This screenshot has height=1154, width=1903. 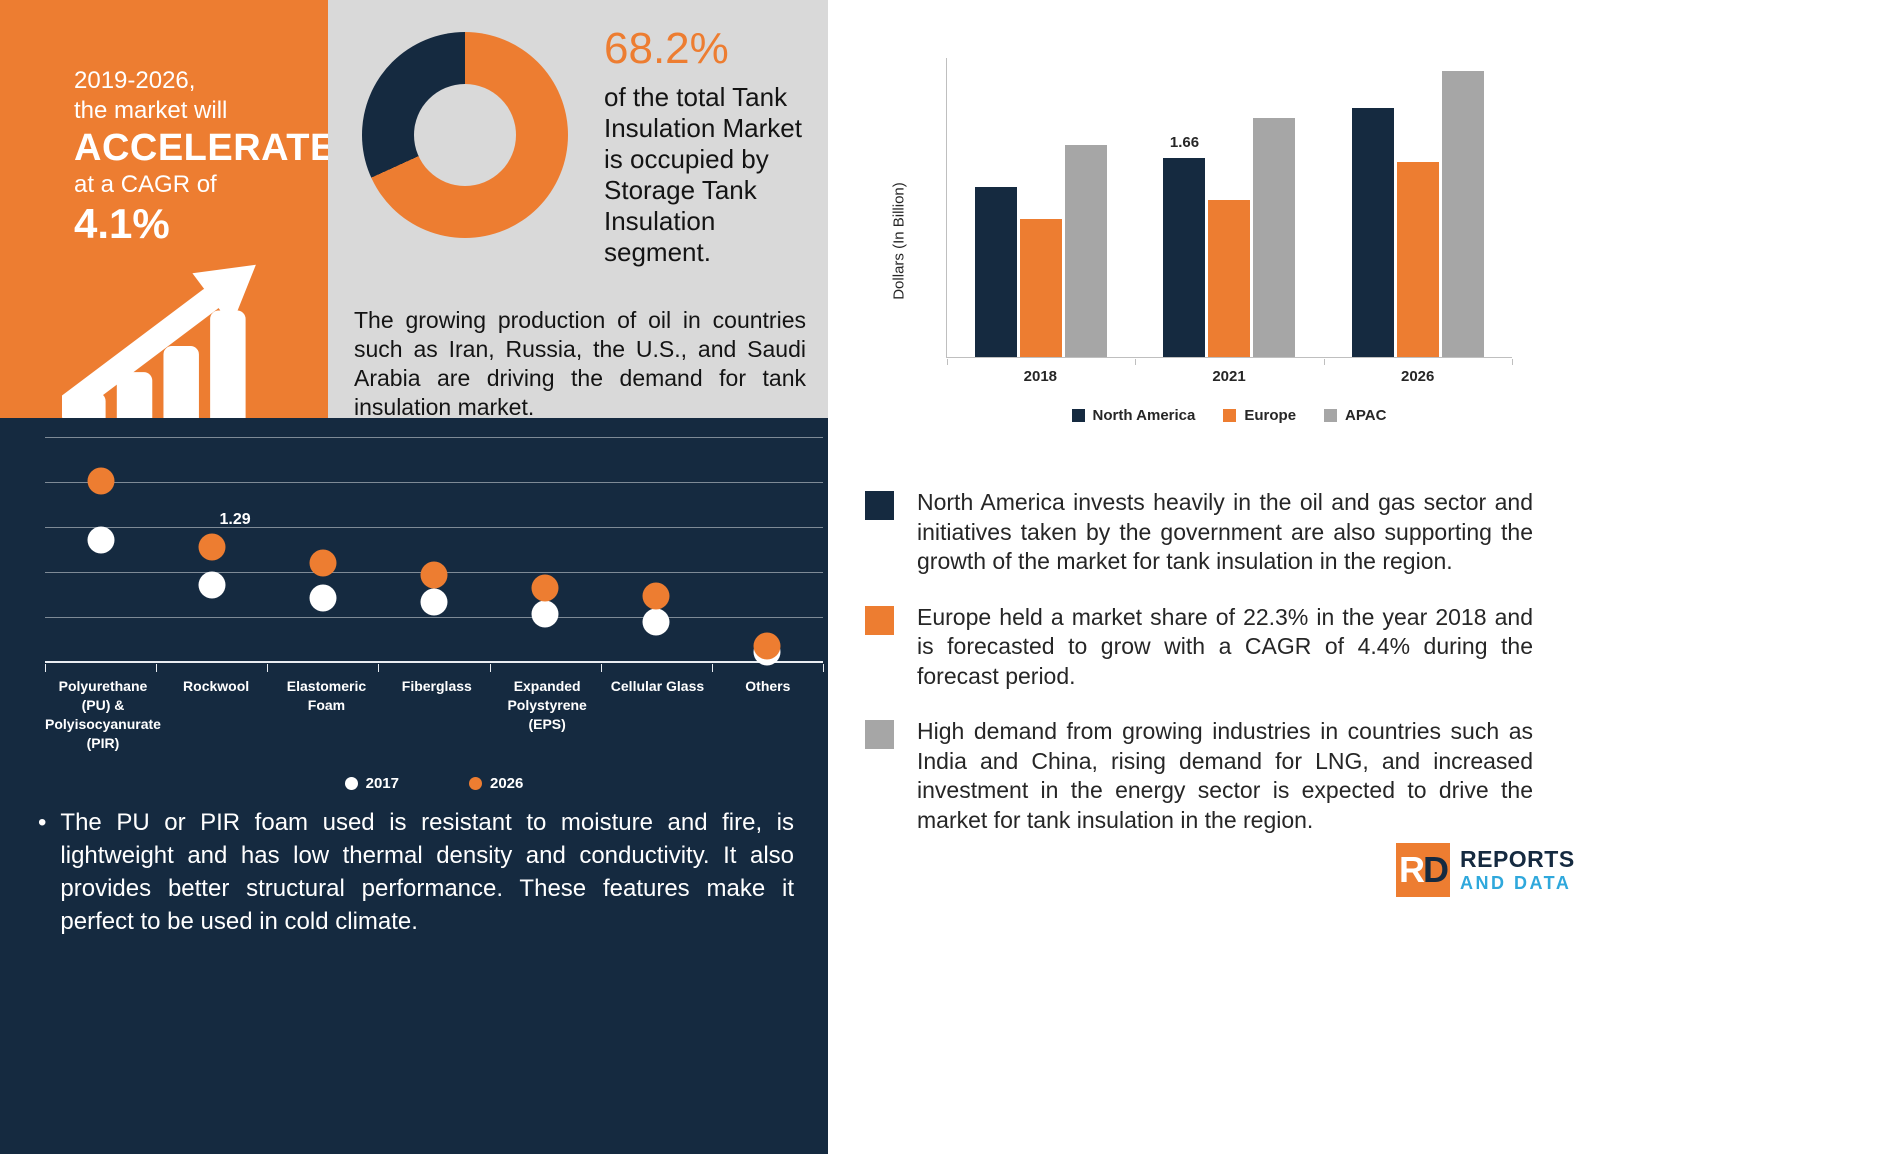 What do you see at coordinates (1436, 869) in the screenshot?
I see `logo-letter-d: D` at bounding box center [1436, 869].